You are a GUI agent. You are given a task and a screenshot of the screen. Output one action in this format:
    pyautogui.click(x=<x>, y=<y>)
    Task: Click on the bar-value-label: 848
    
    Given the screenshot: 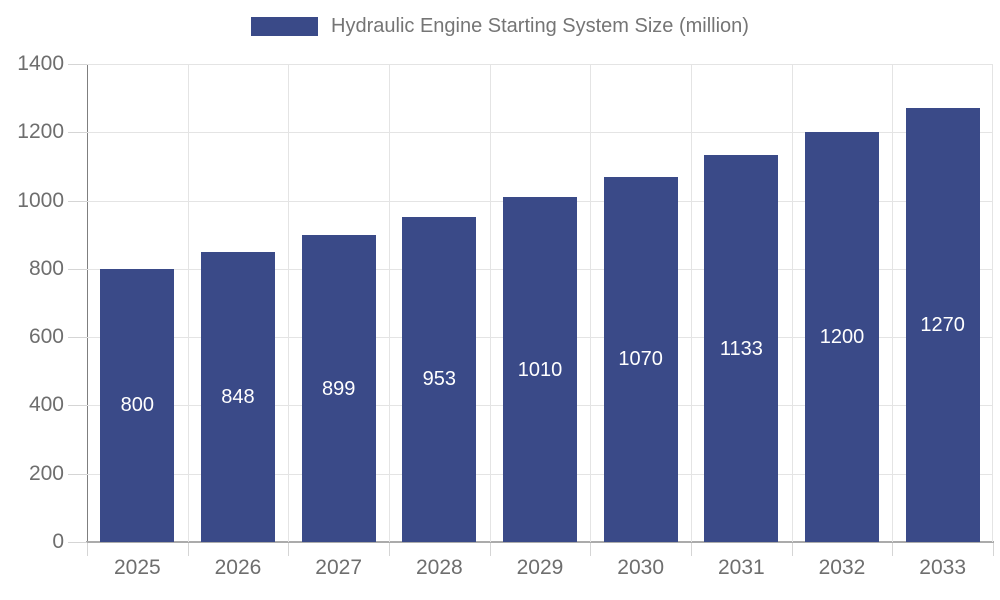 What is the action you would take?
    pyautogui.click(x=238, y=397)
    